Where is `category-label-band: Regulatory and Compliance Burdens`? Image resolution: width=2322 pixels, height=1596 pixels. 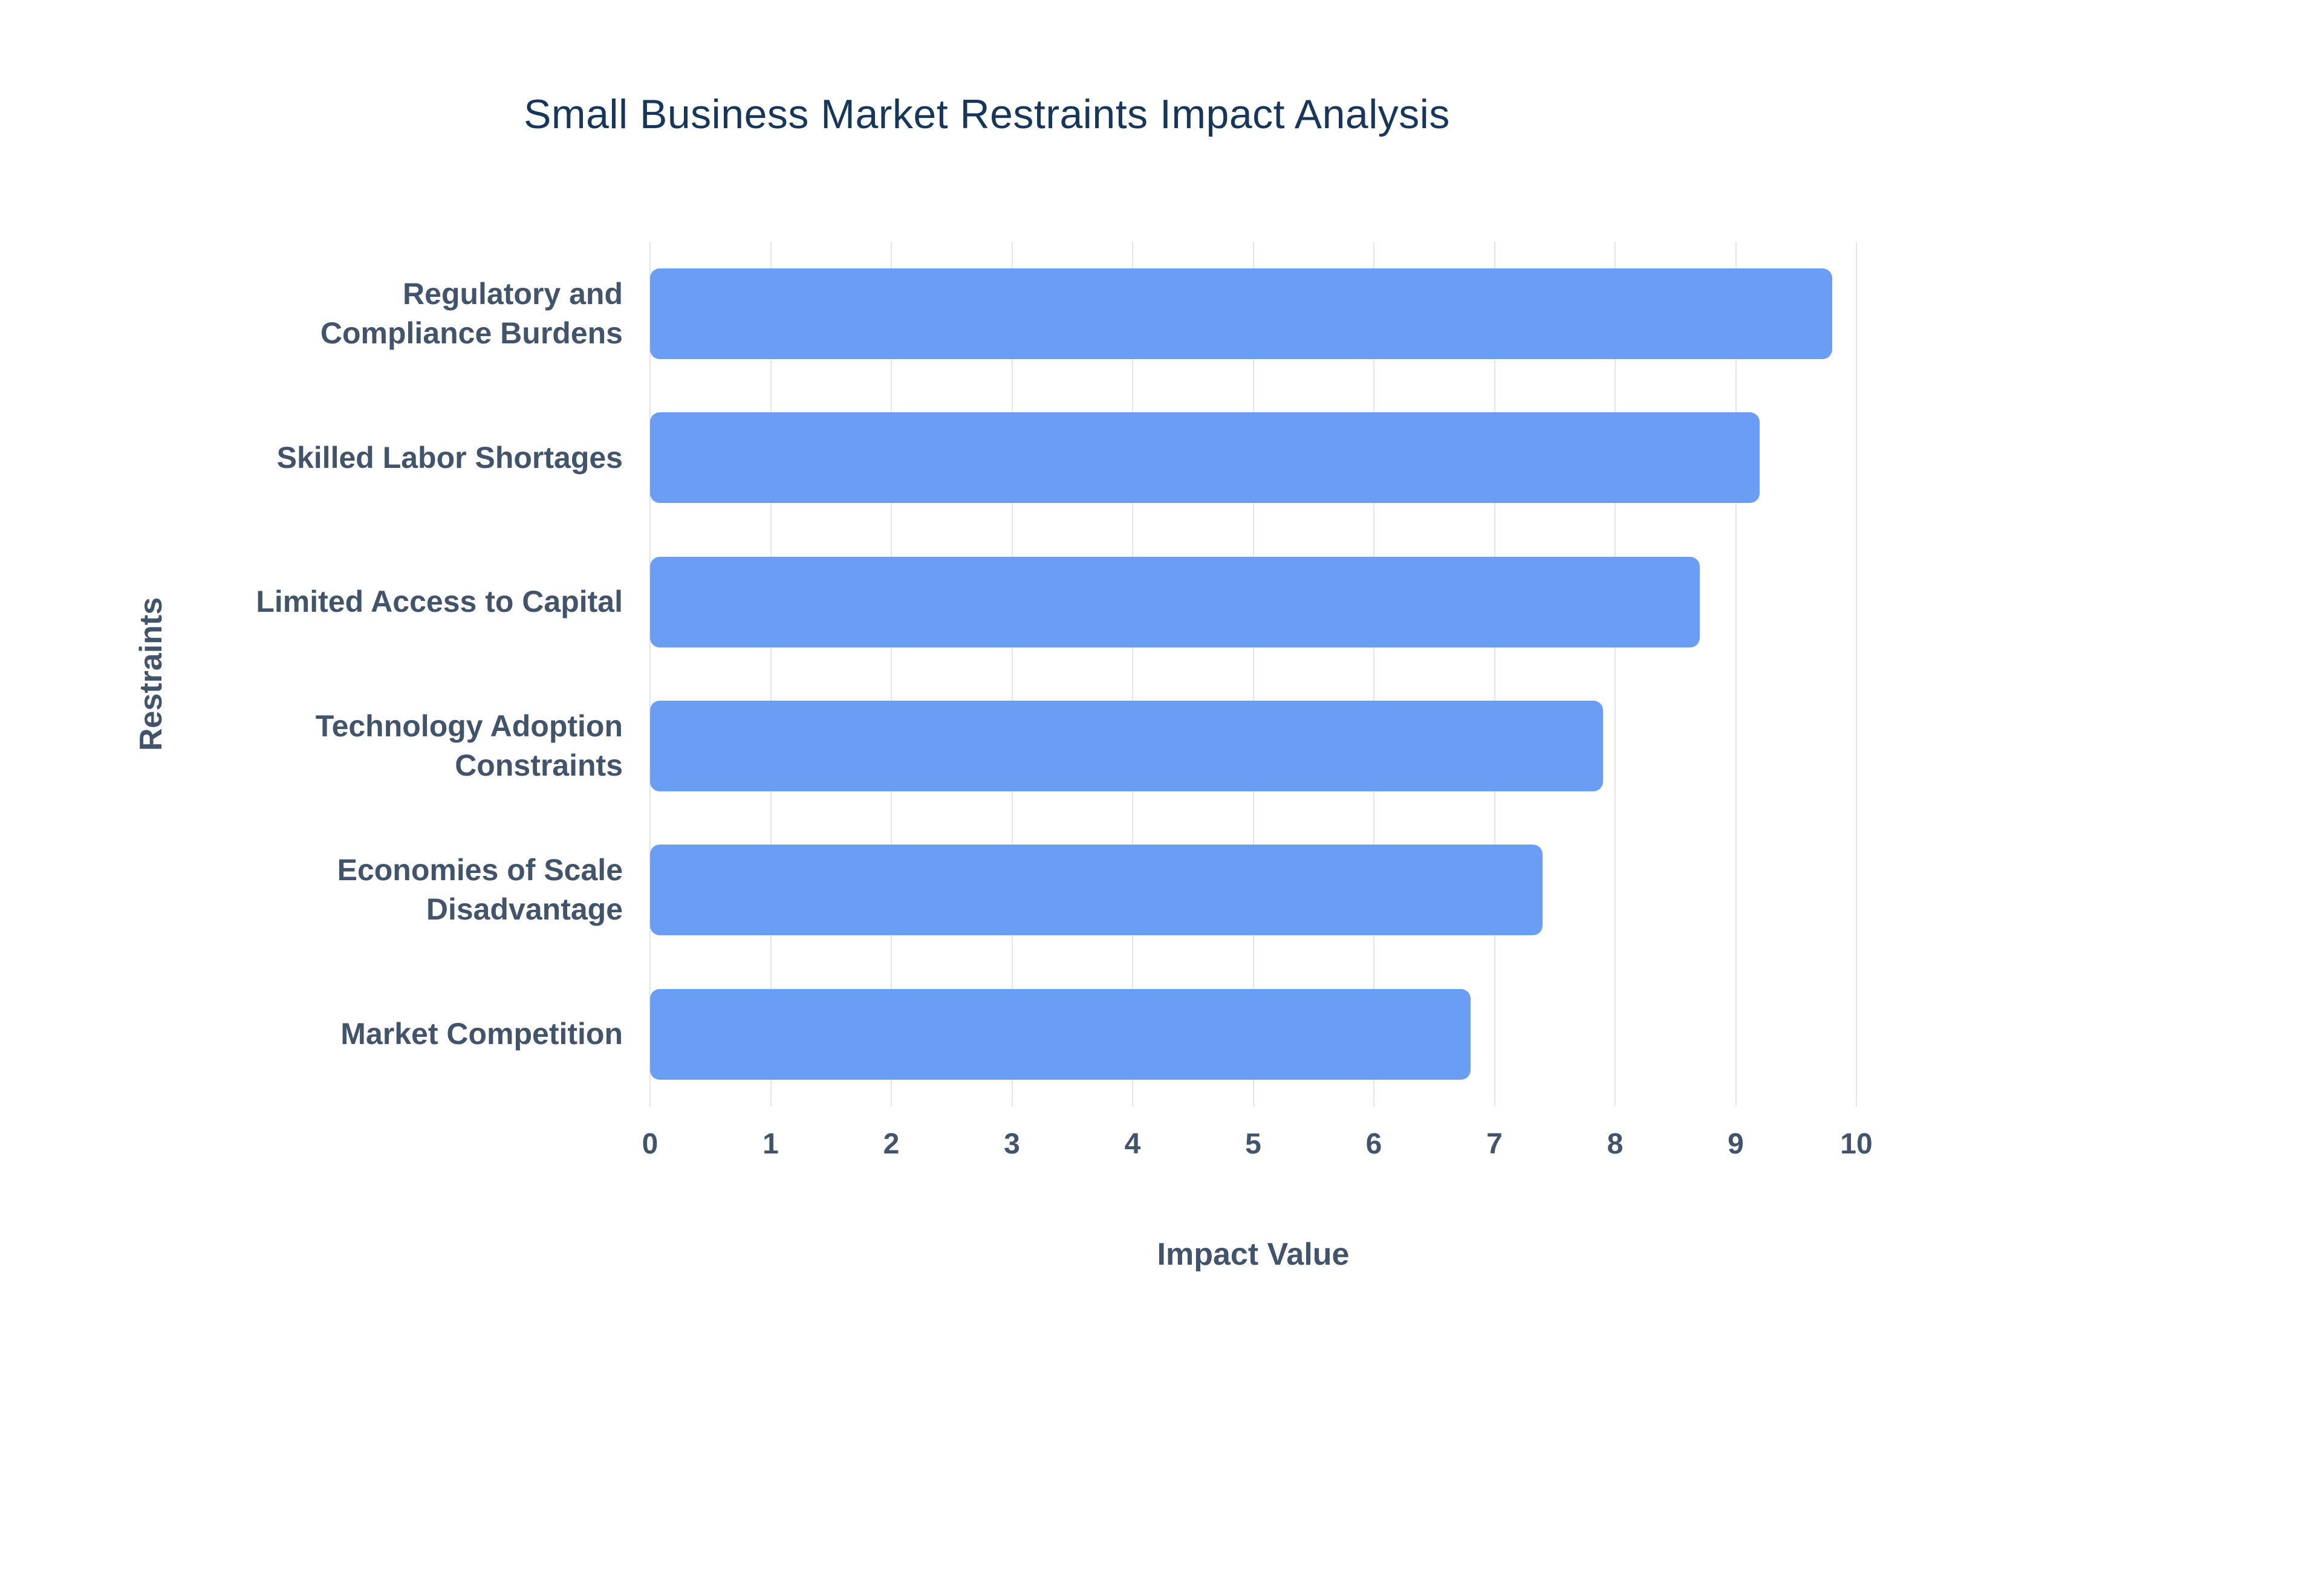
category-label-band: Regulatory and Compliance Burdens is located at coordinates (311, 314).